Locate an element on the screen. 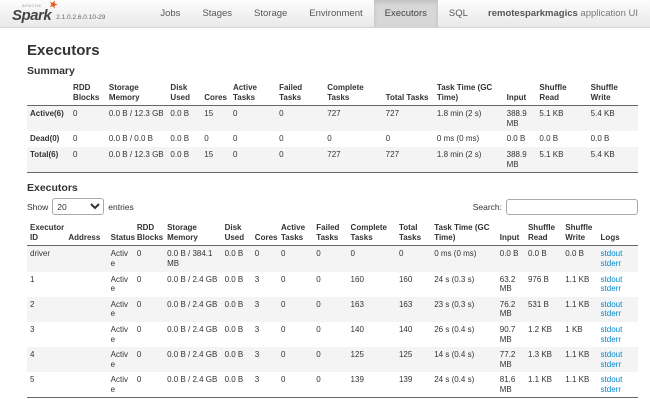 The image size is (650, 400). executors-column-header: Task Time (GC Time) is located at coordinates (464, 234).